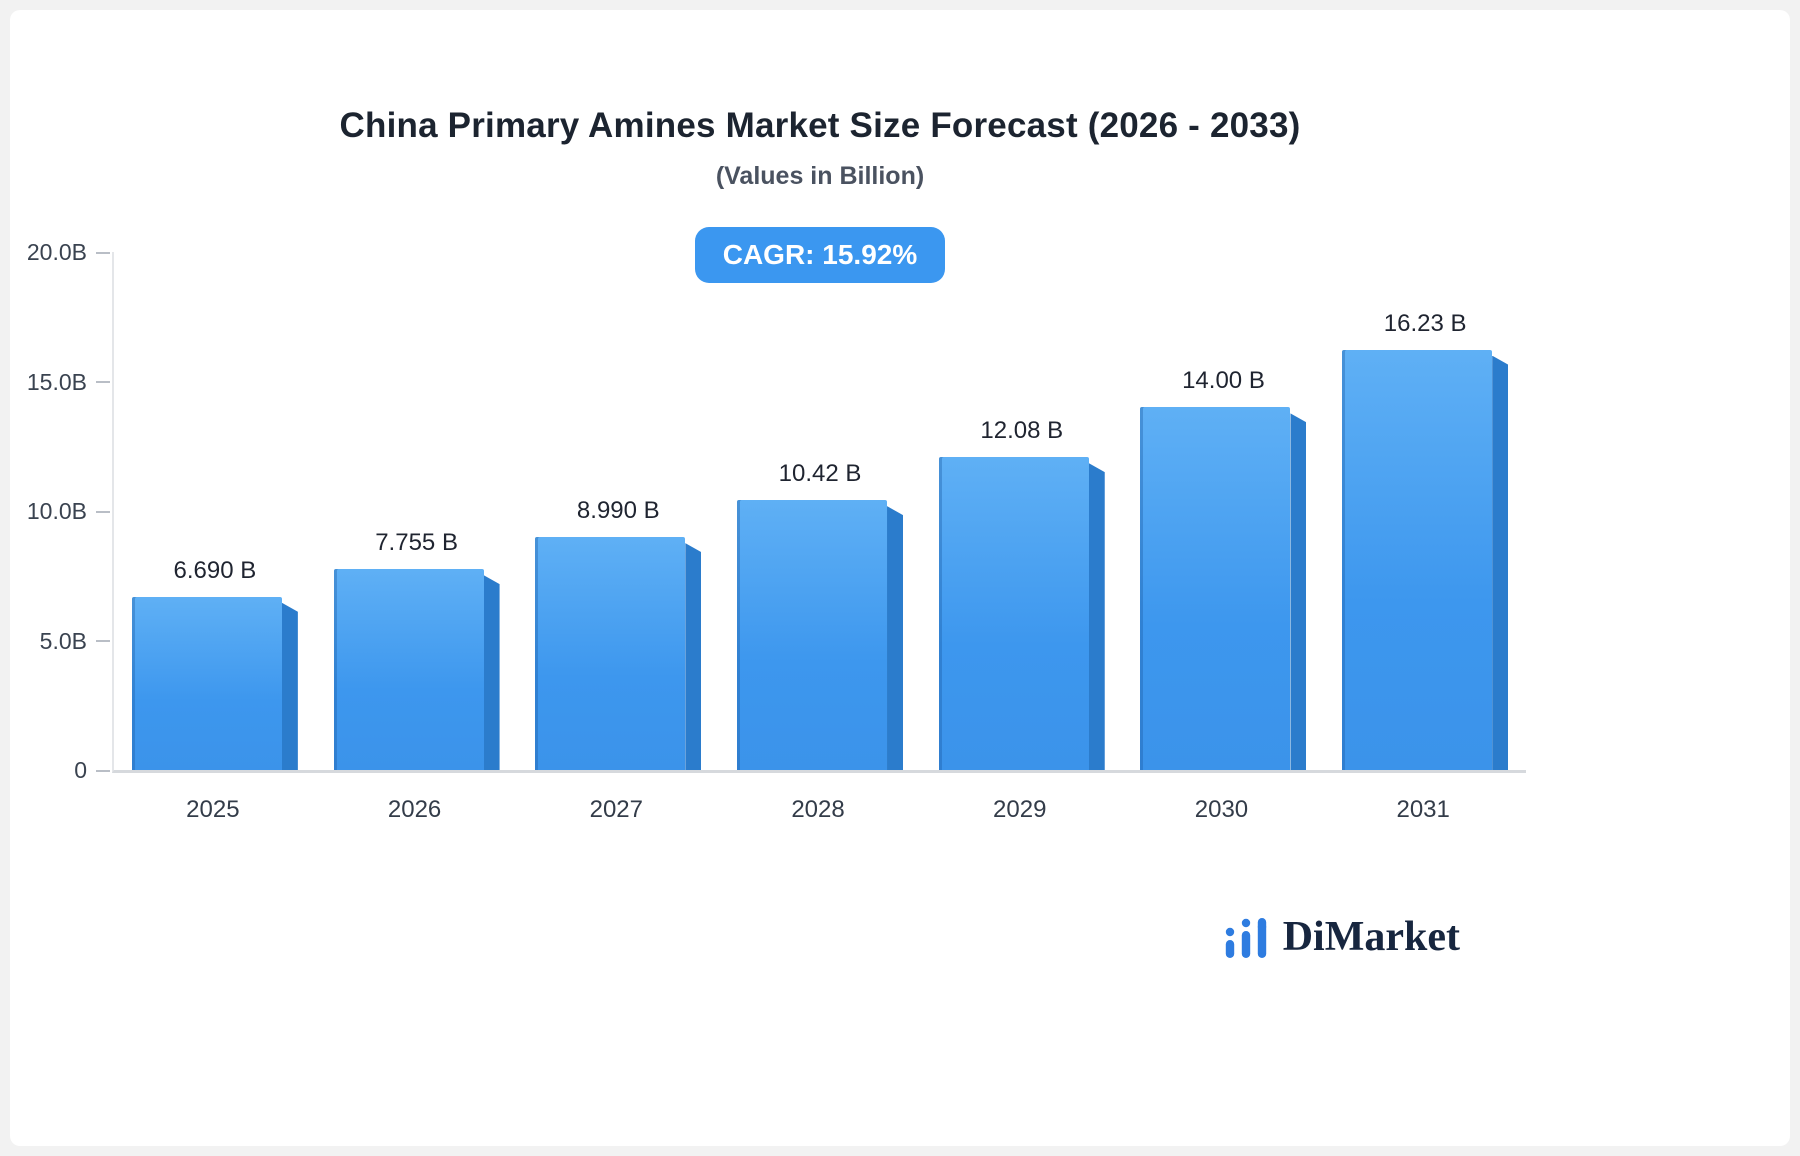  I want to click on bar: 6.690 B, so click(214, 663).